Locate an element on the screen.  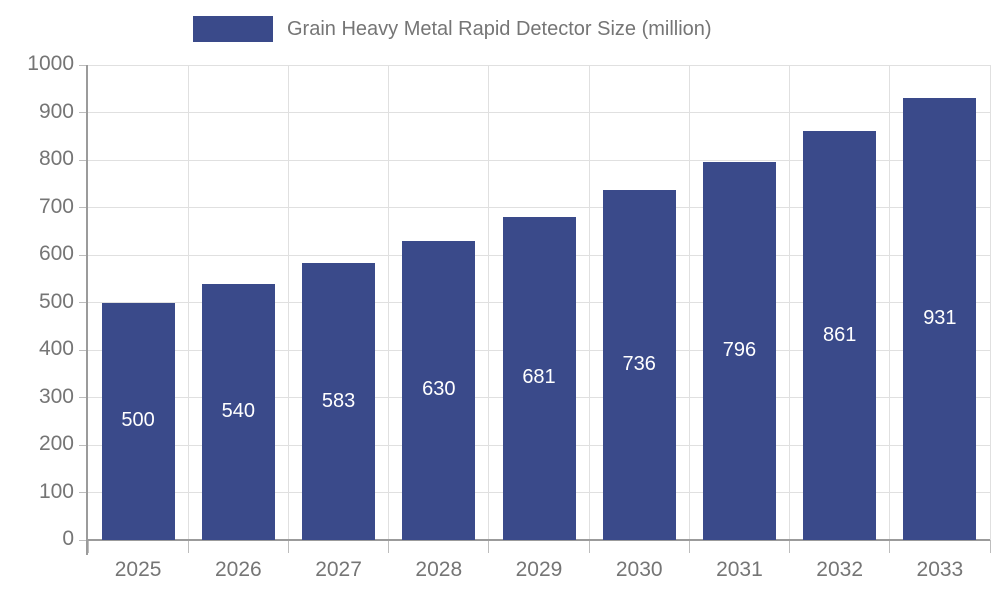
x-axis-line is located at coordinates (538, 540).